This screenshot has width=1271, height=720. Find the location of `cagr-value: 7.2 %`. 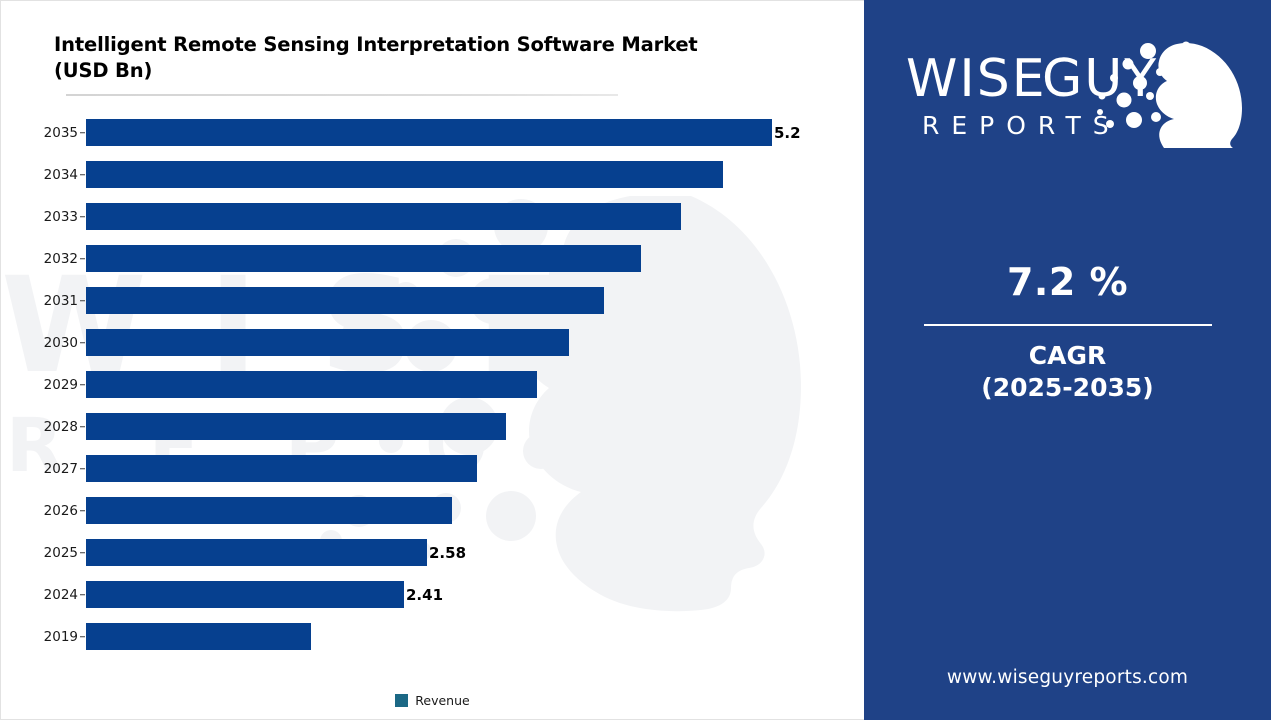

cagr-value: 7.2 % is located at coordinates (1067, 282).